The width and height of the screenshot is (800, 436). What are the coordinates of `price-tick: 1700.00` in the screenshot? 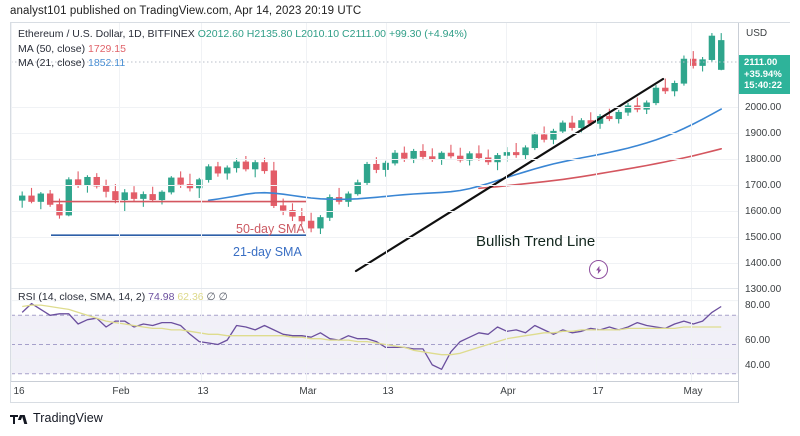 It's located at (763, 185).